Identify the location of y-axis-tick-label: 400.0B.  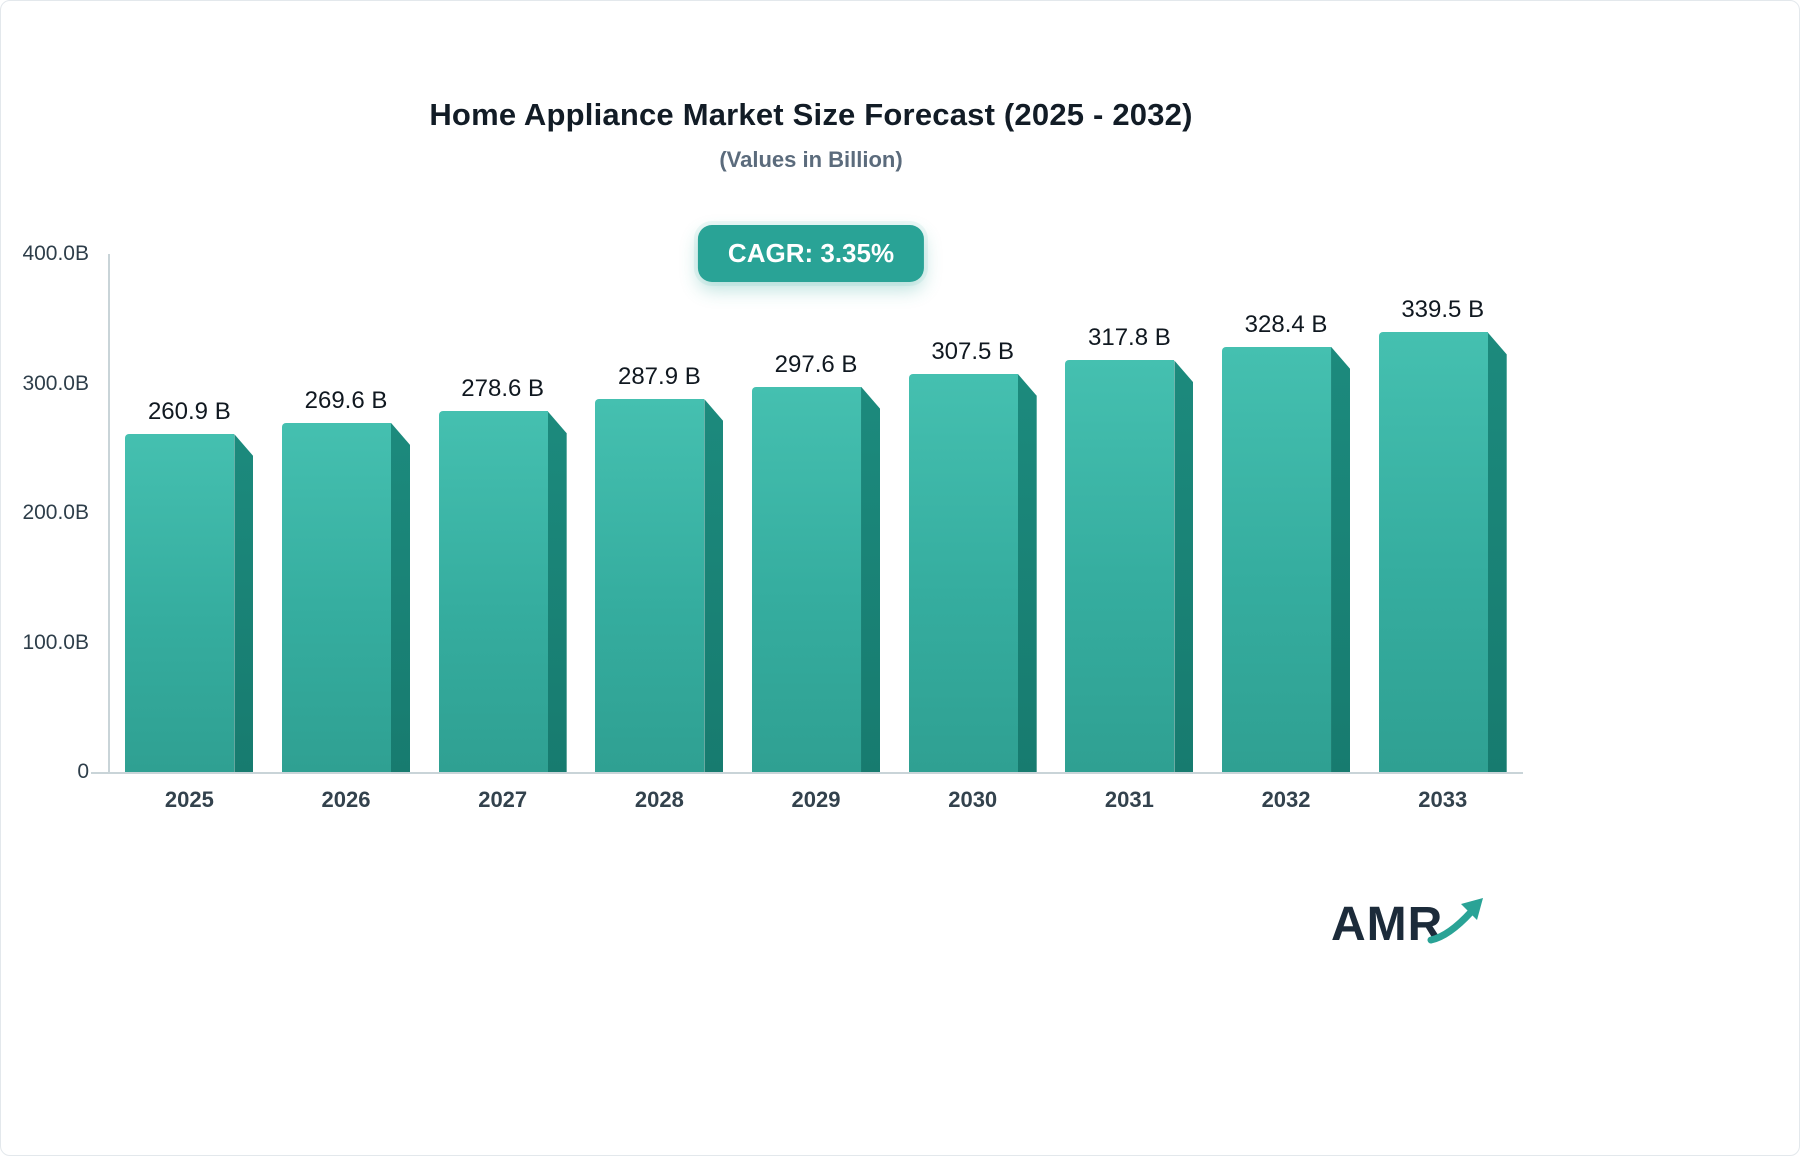
(55, 253).